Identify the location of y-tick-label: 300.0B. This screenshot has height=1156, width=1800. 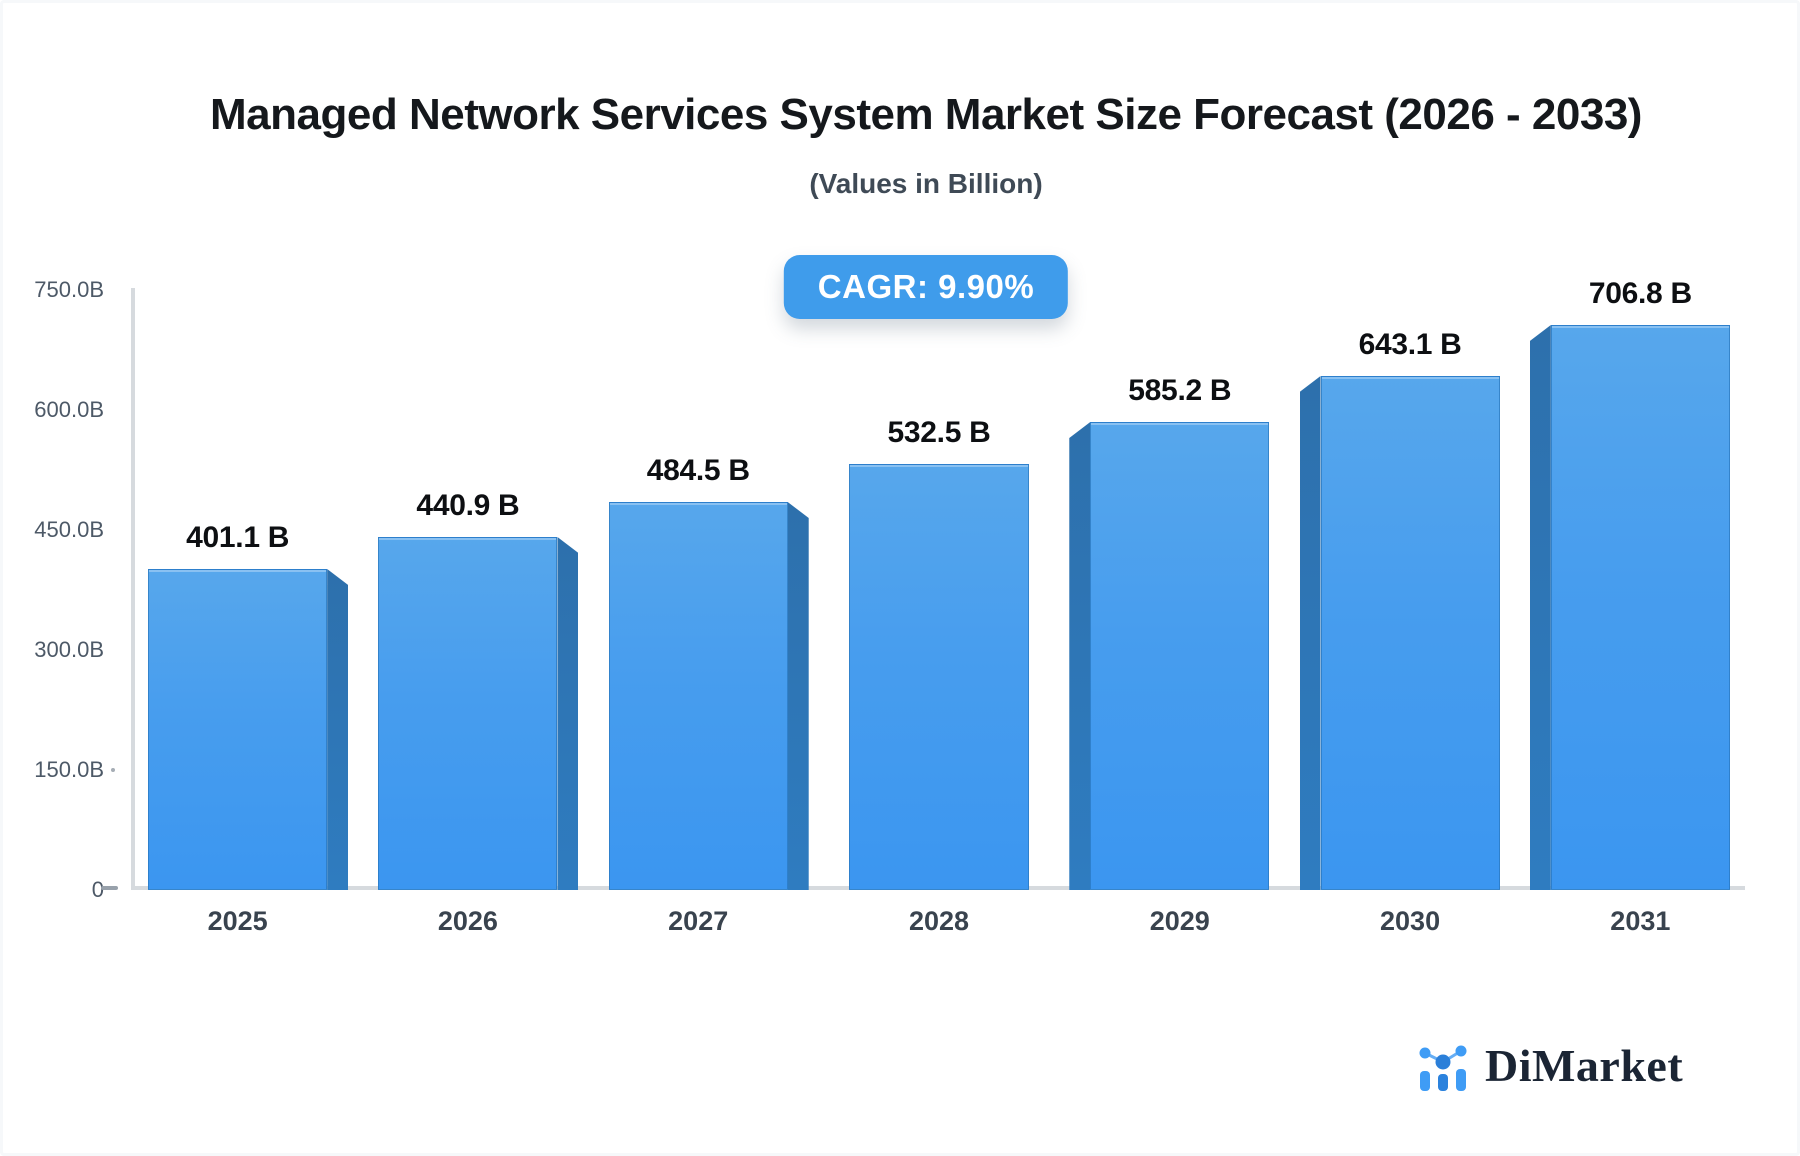
(69, 649).